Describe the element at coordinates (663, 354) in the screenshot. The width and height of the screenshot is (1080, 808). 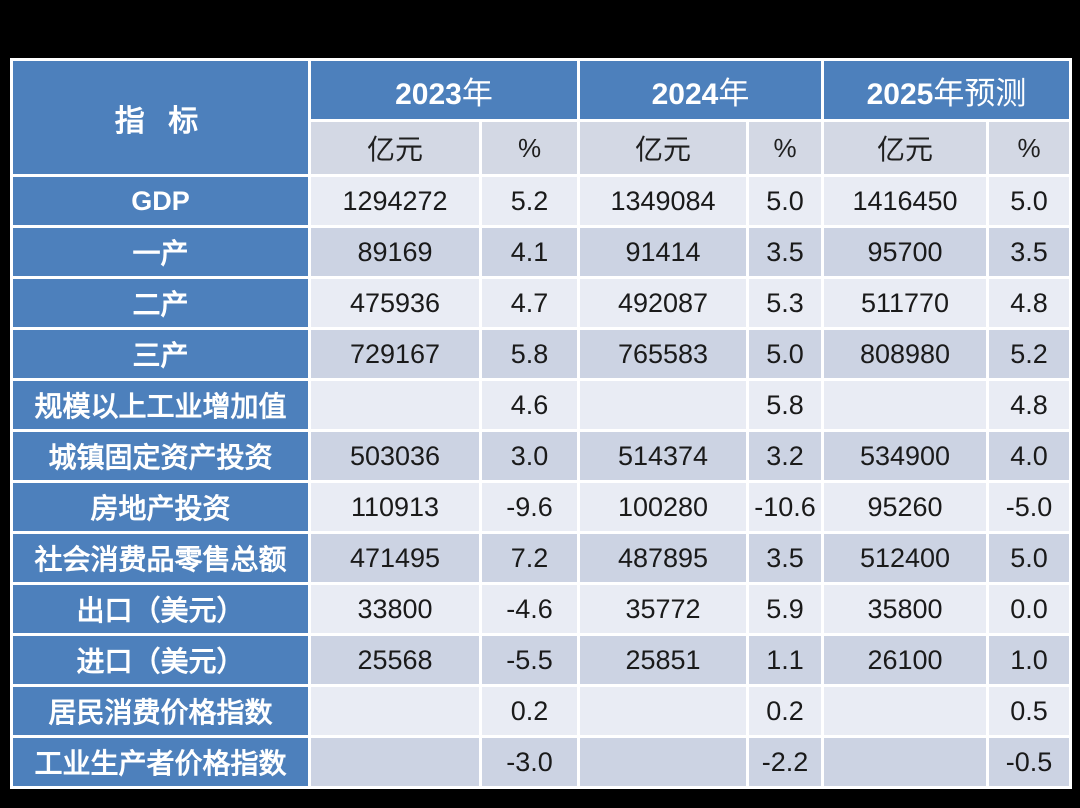
I see `value-cell: 765583` at that location.